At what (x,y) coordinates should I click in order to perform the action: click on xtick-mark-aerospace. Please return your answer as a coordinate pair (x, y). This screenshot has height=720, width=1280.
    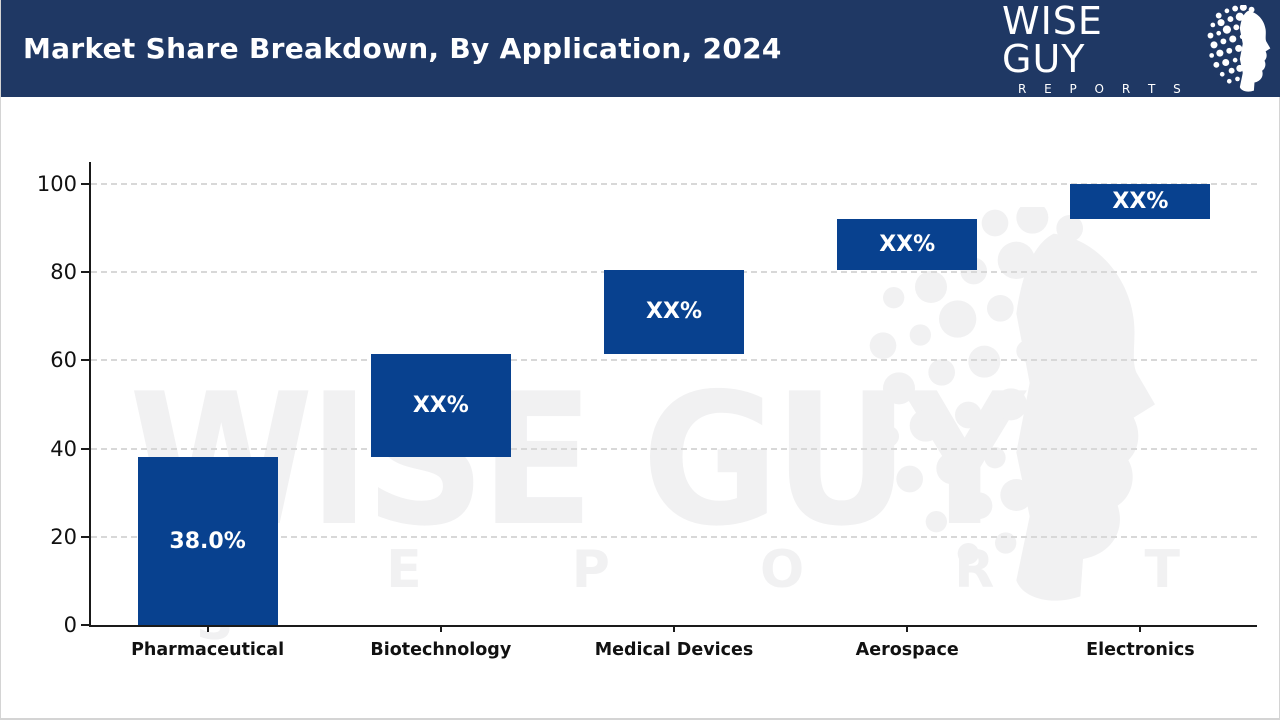
    Looking at the image, I should click on (907, 628).